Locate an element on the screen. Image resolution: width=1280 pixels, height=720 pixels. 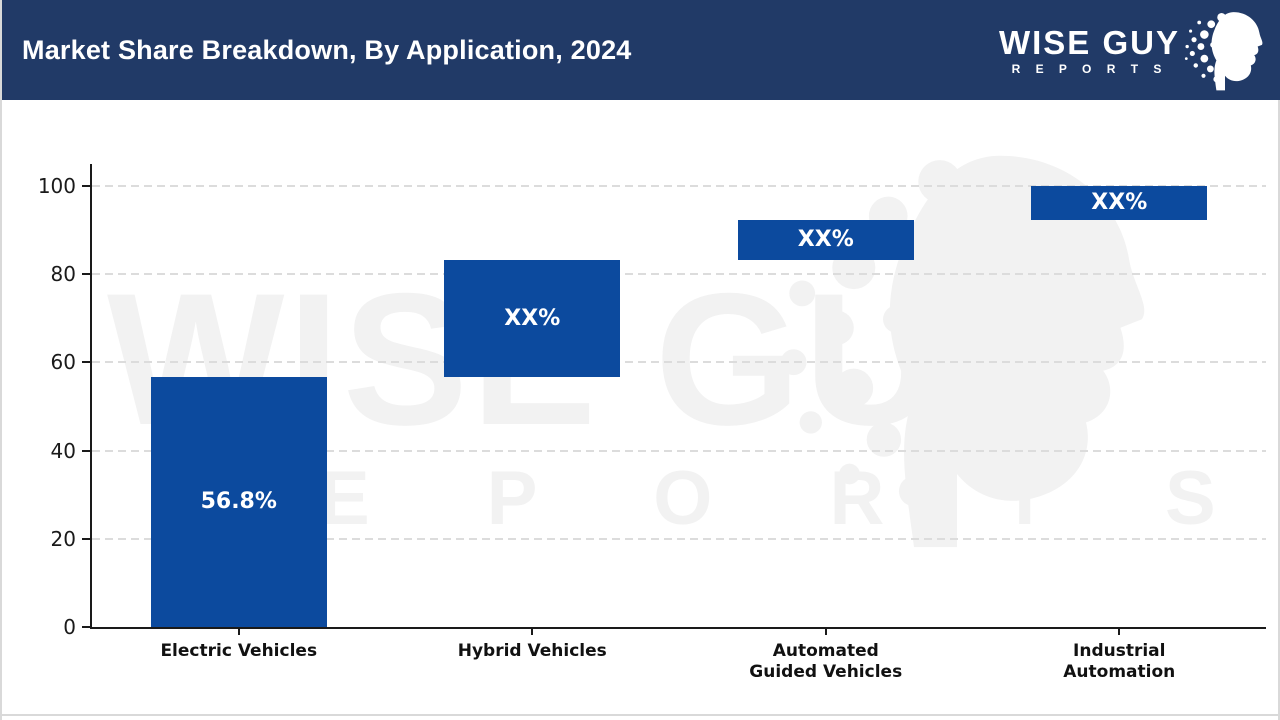
bar-electric-vehicles: 56.8% is located at coordinates (238, 501).